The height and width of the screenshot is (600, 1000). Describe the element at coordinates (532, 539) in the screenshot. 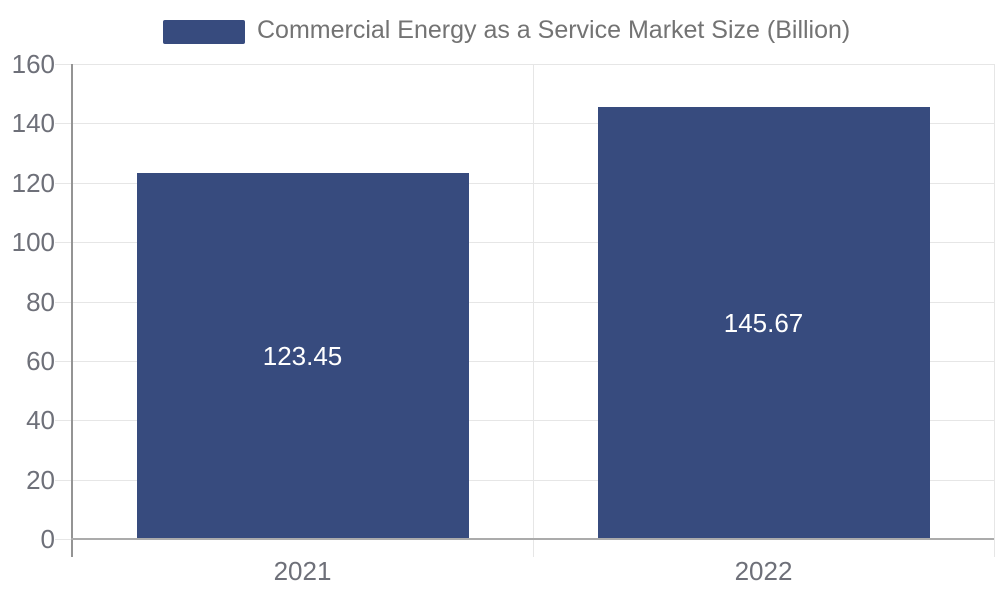

I see `x-axis-line` at that location.